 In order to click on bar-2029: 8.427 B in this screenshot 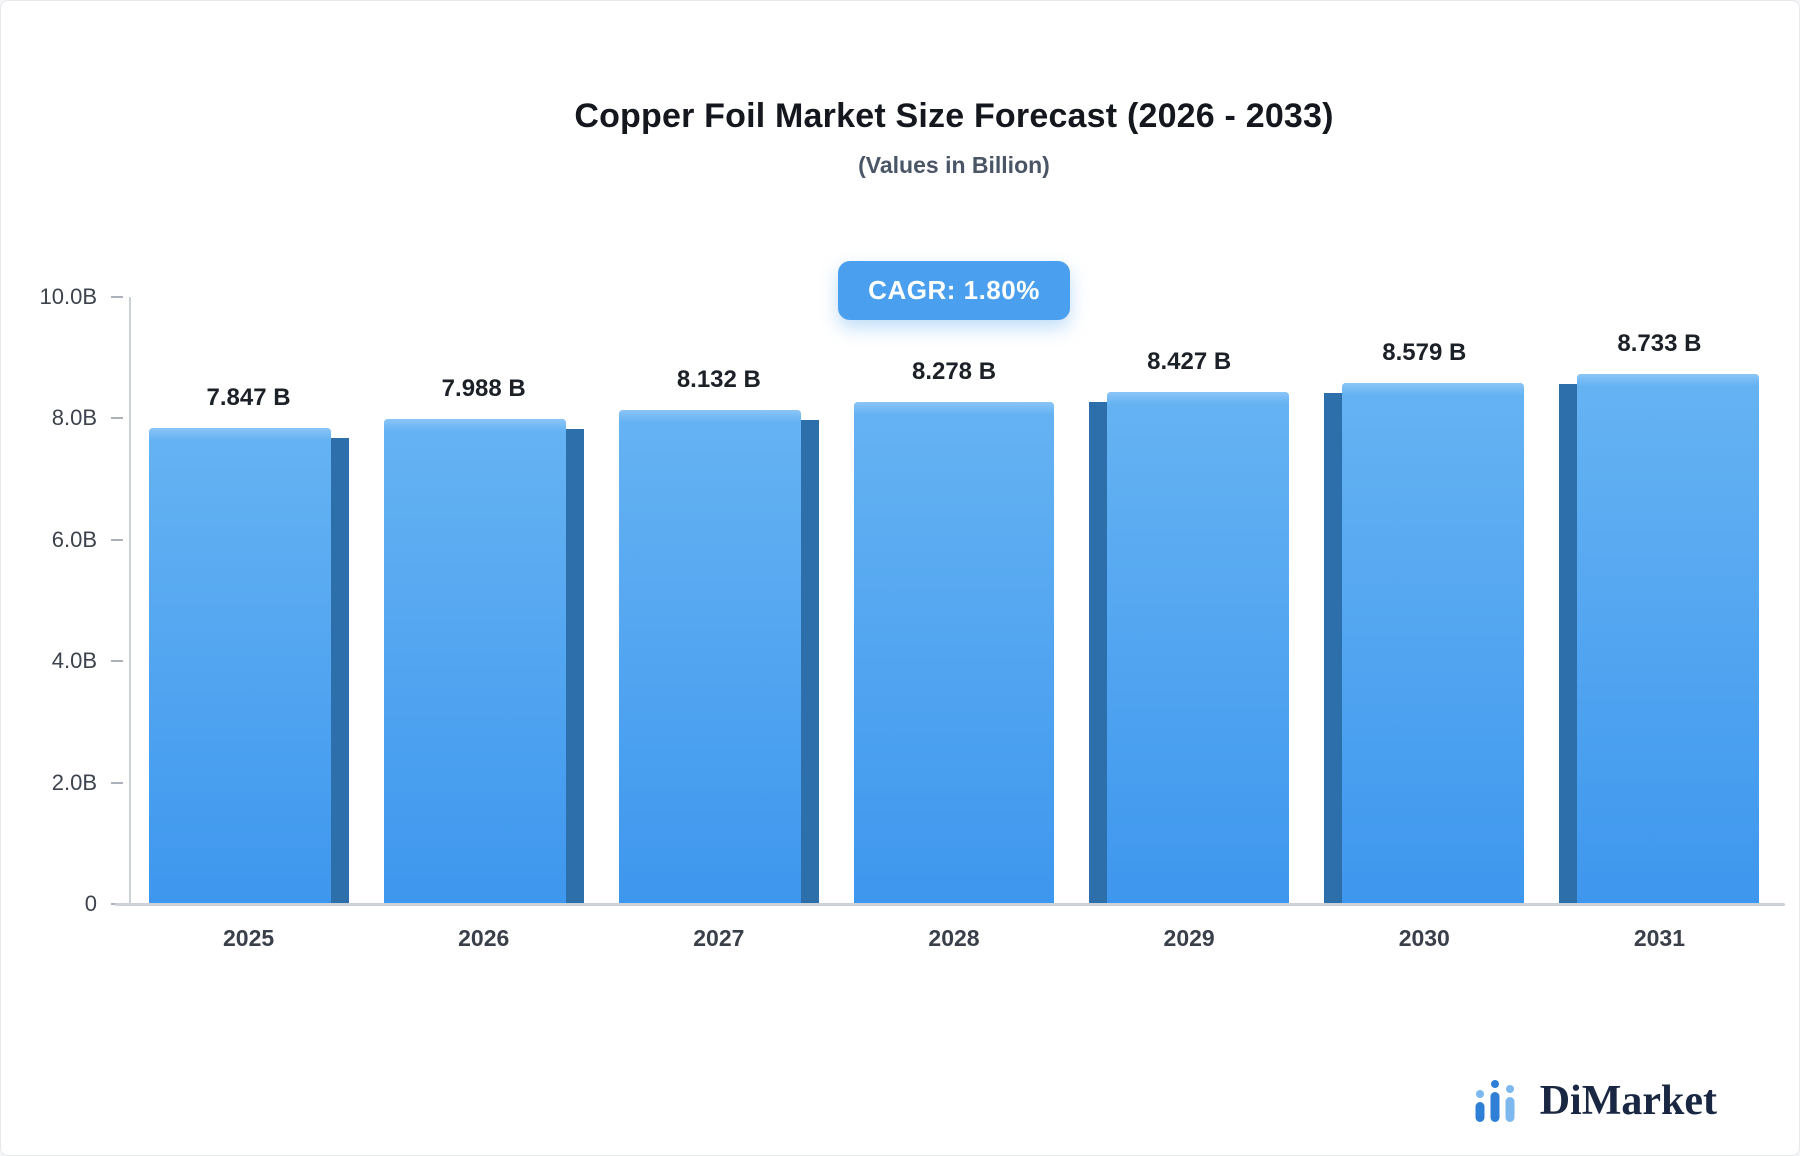, I will do `click(1189, 600)`.